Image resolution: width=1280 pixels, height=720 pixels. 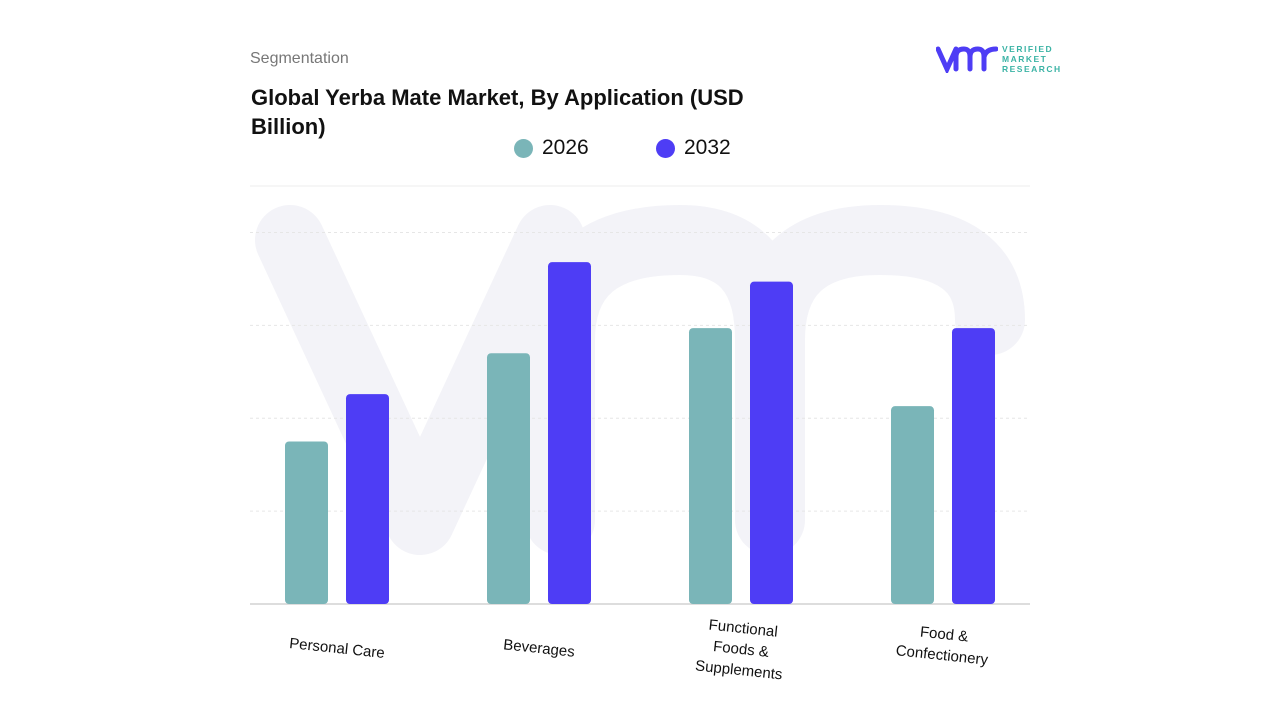 I want to click on vmr-logo: VERIFIED MARKET RESEARCH, so click(x=999, y=59).